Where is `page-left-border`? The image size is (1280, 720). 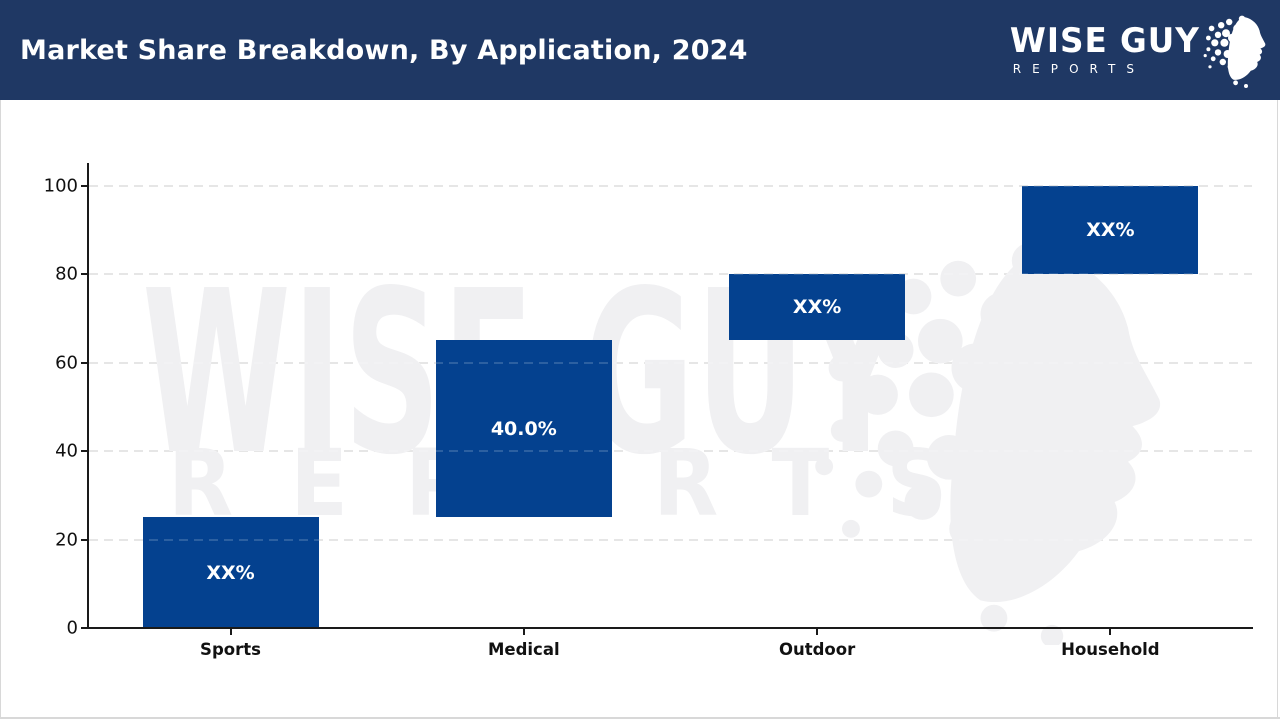 page-left-border is located at coordinates (0, 409).